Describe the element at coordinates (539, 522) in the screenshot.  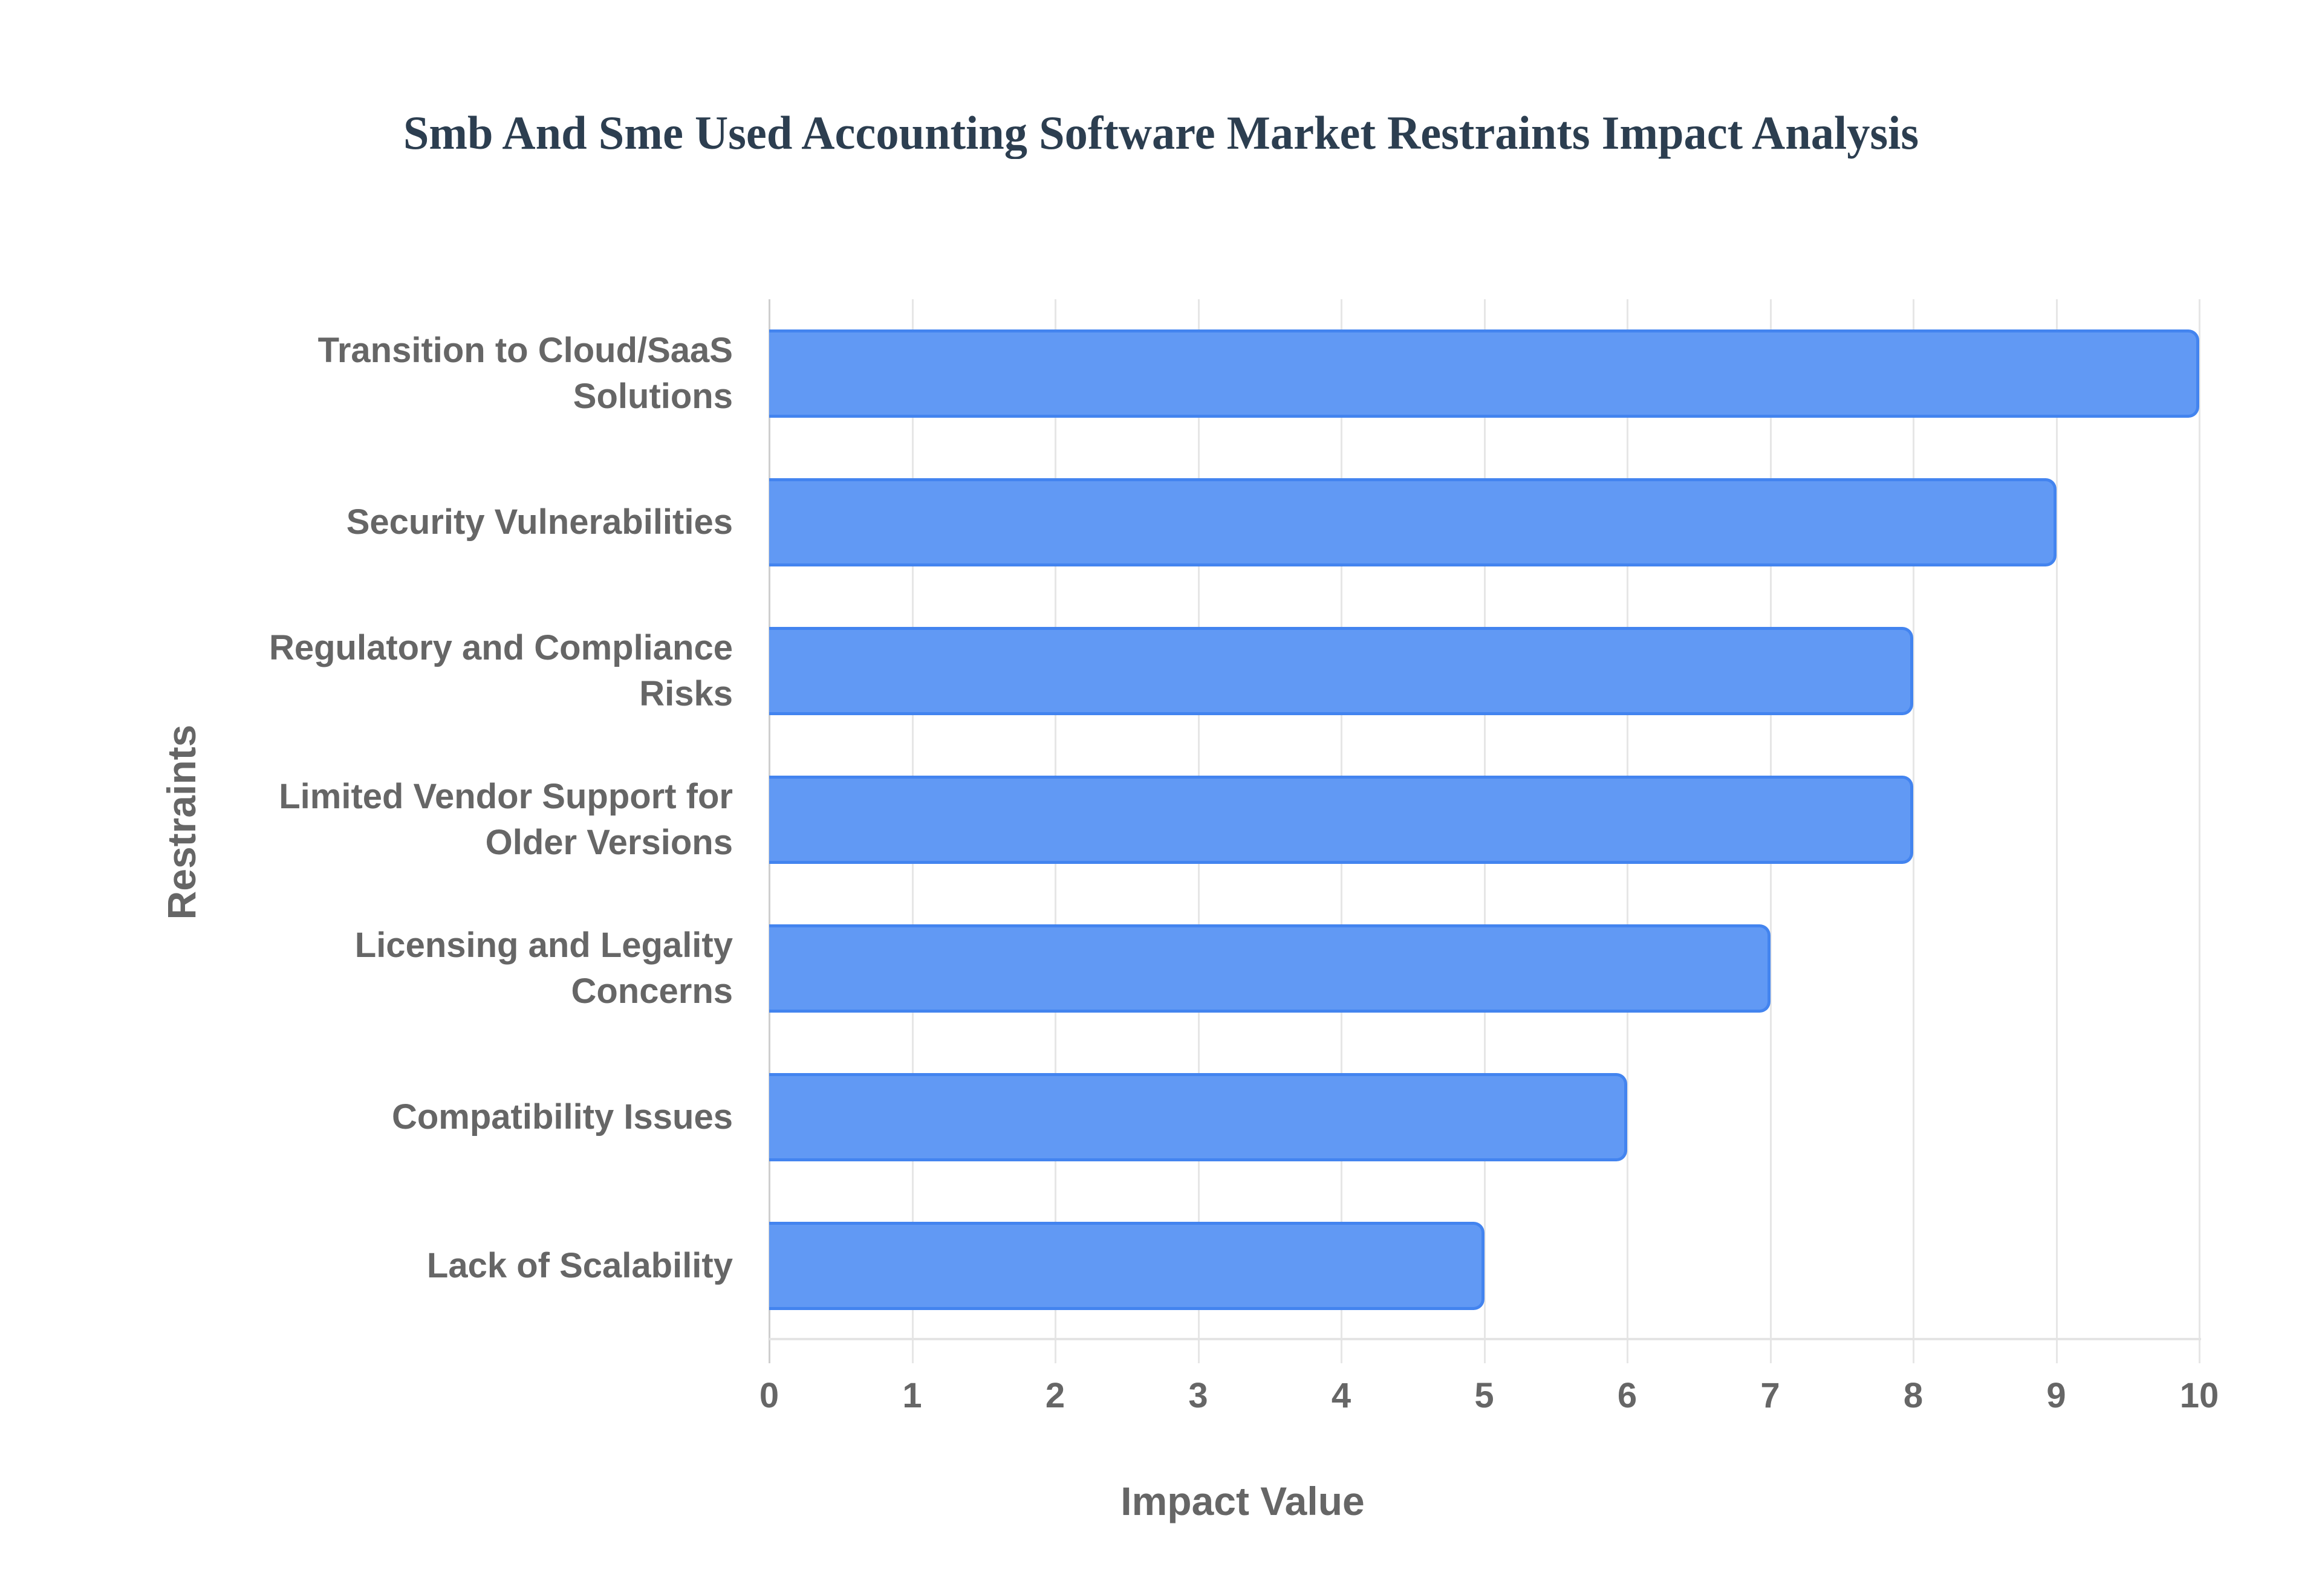
I see `y-axis-label: Security Vulnerabilities` at that location.